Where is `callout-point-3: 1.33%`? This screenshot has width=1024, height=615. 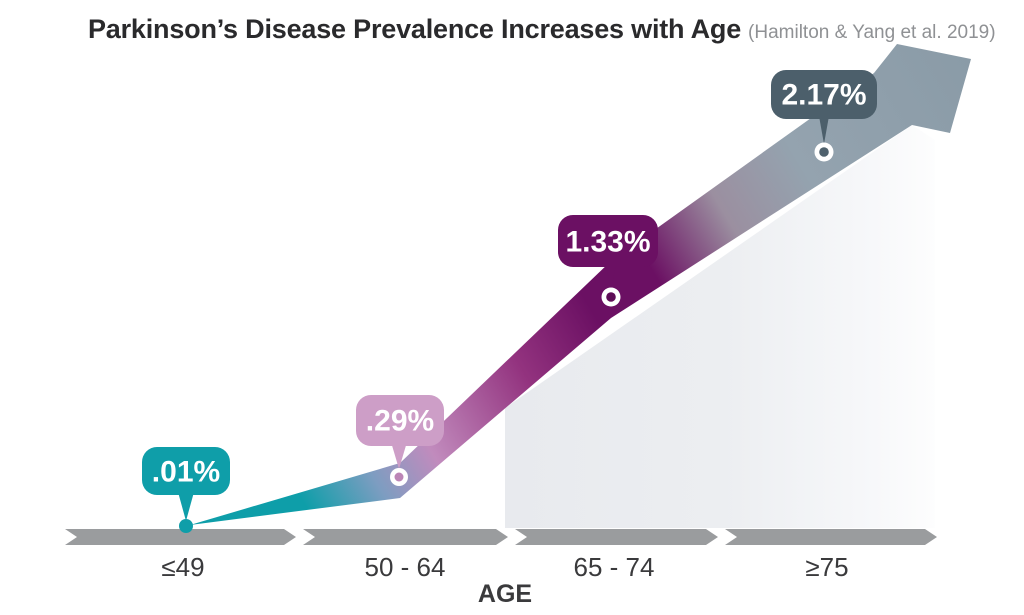 callout-point-3: 1.33% is located at coordinates (608, 261).